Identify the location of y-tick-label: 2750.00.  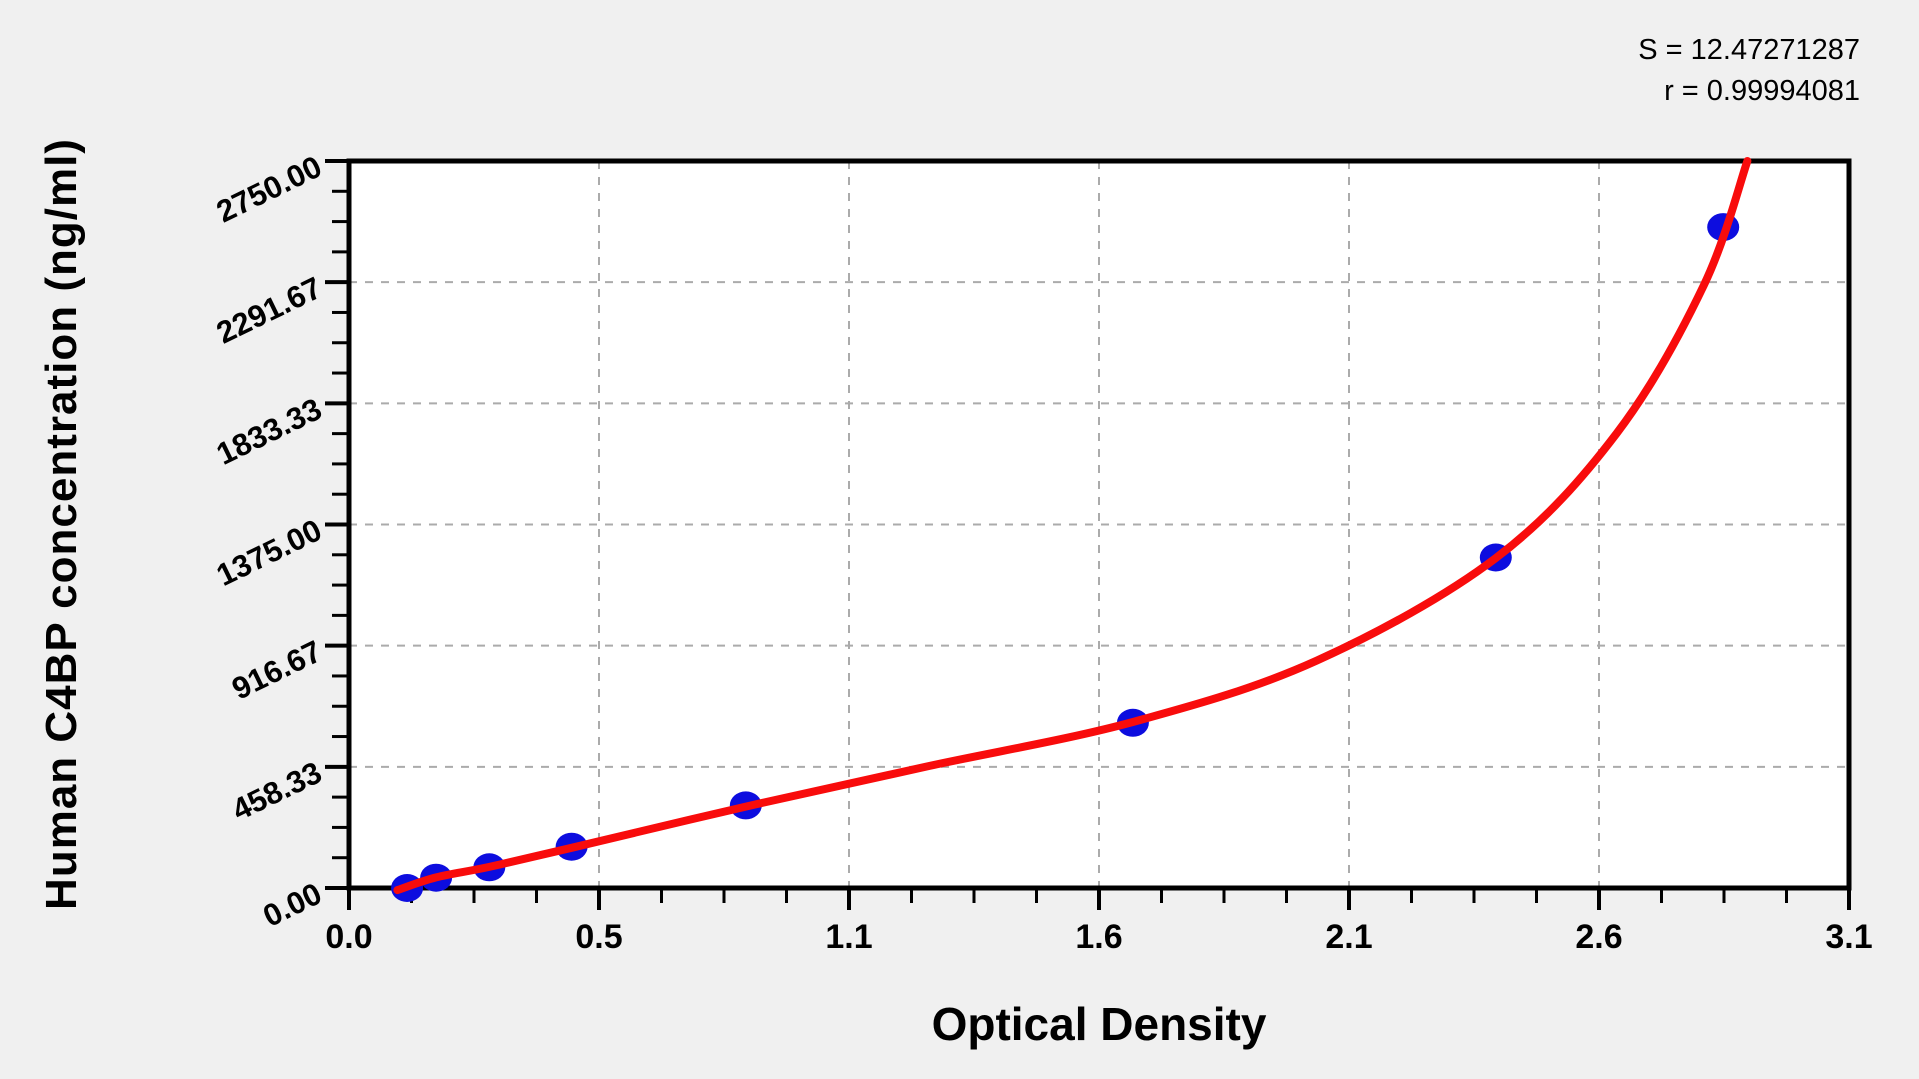
(269, 189).